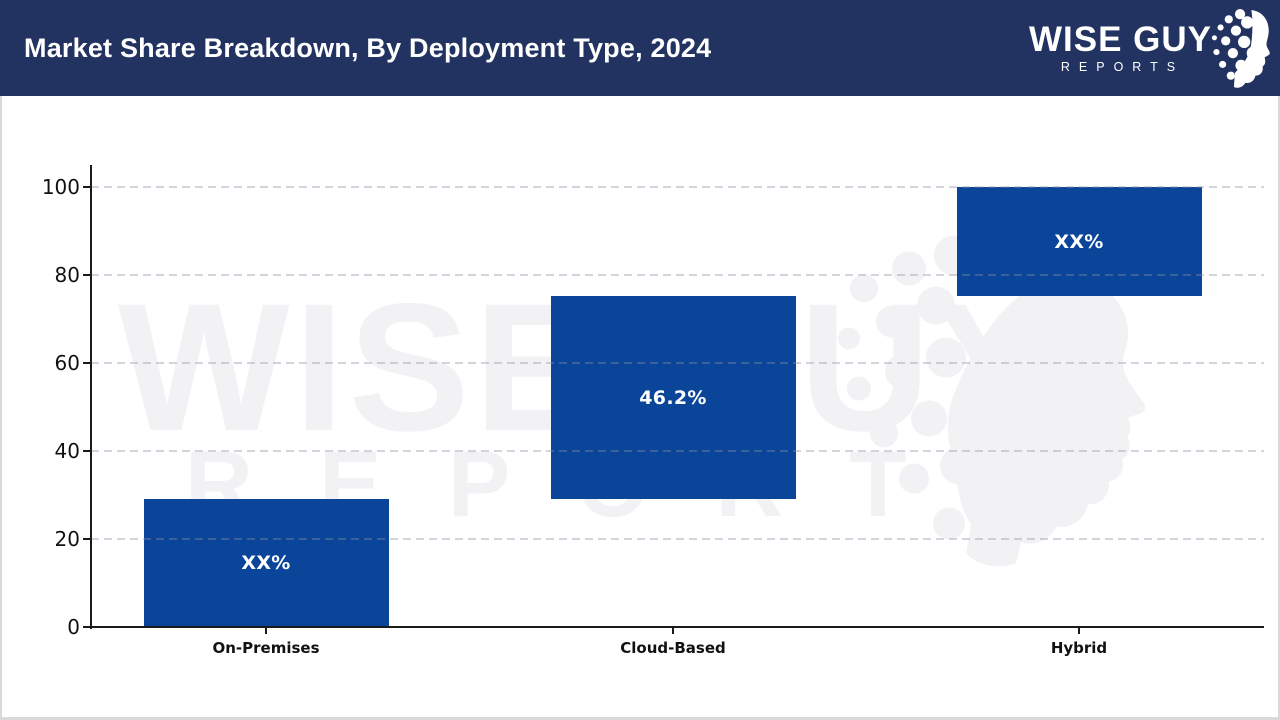  Describe the element at coordinates (67, 451) in the screenshot. I see `y-tick-label: 40` at that location.